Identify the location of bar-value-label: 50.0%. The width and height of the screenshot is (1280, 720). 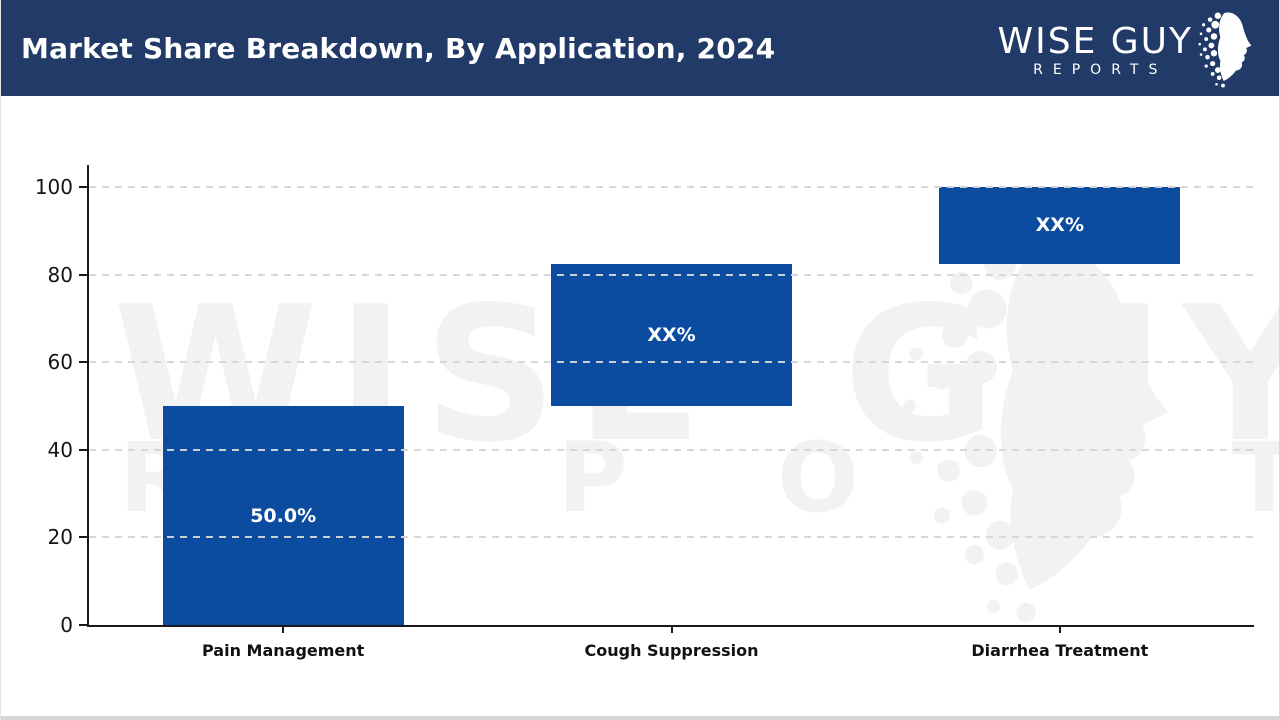
(283, 515).